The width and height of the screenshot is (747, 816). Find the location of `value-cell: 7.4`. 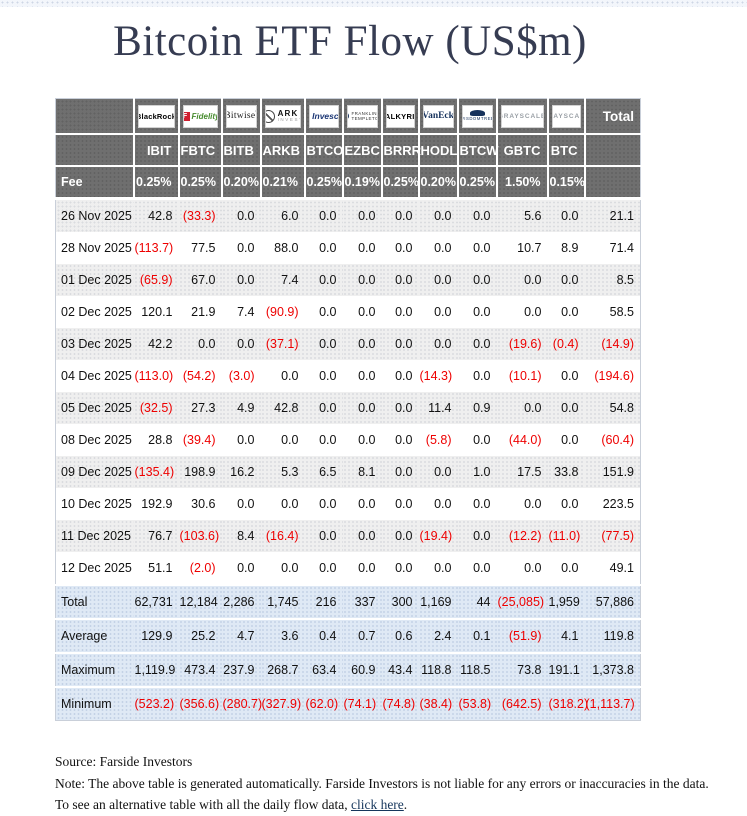

value-cell: 7.4 is located at coordinates (282, 280).